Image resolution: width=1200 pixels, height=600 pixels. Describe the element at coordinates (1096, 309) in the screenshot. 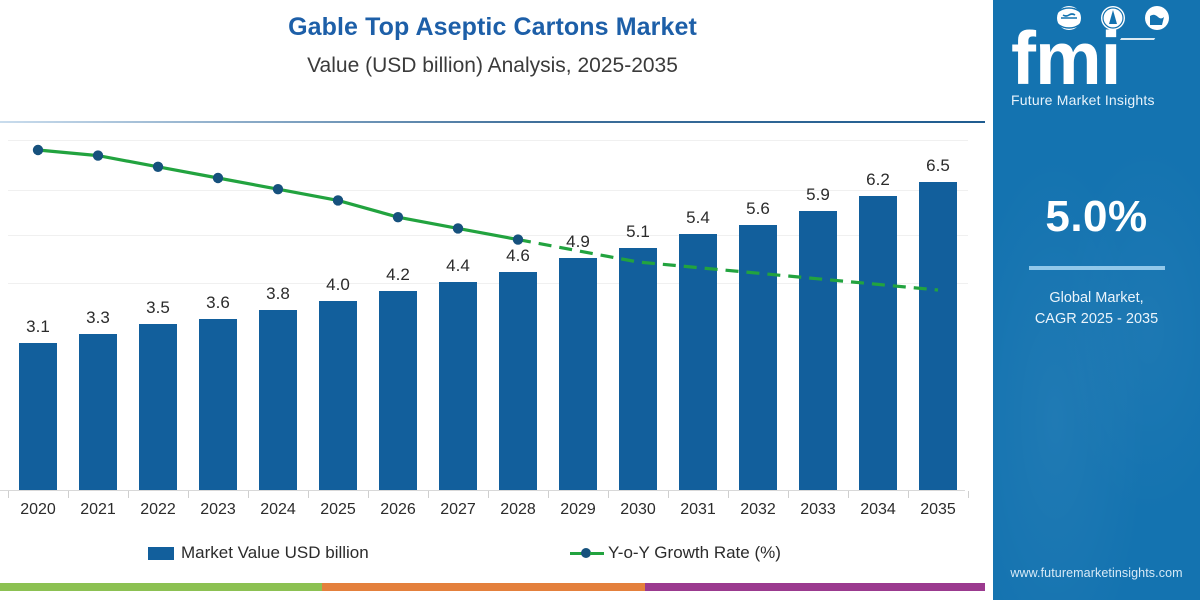

I see `cagr-caption: Global Market, CAGR 2025 - 2035` at that location.